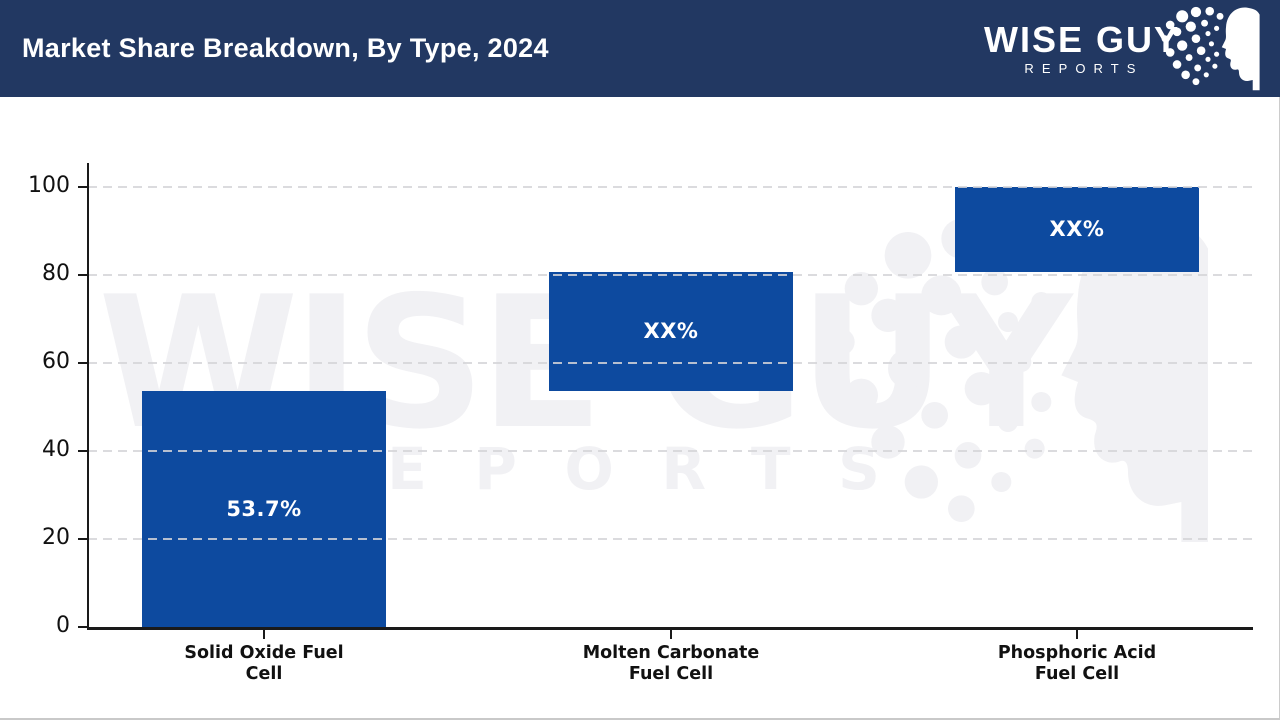 This screenshot has height=720, width=1280. I want to click on x-category-label-line: Solid Oxide Fuel, so click(264, 653).